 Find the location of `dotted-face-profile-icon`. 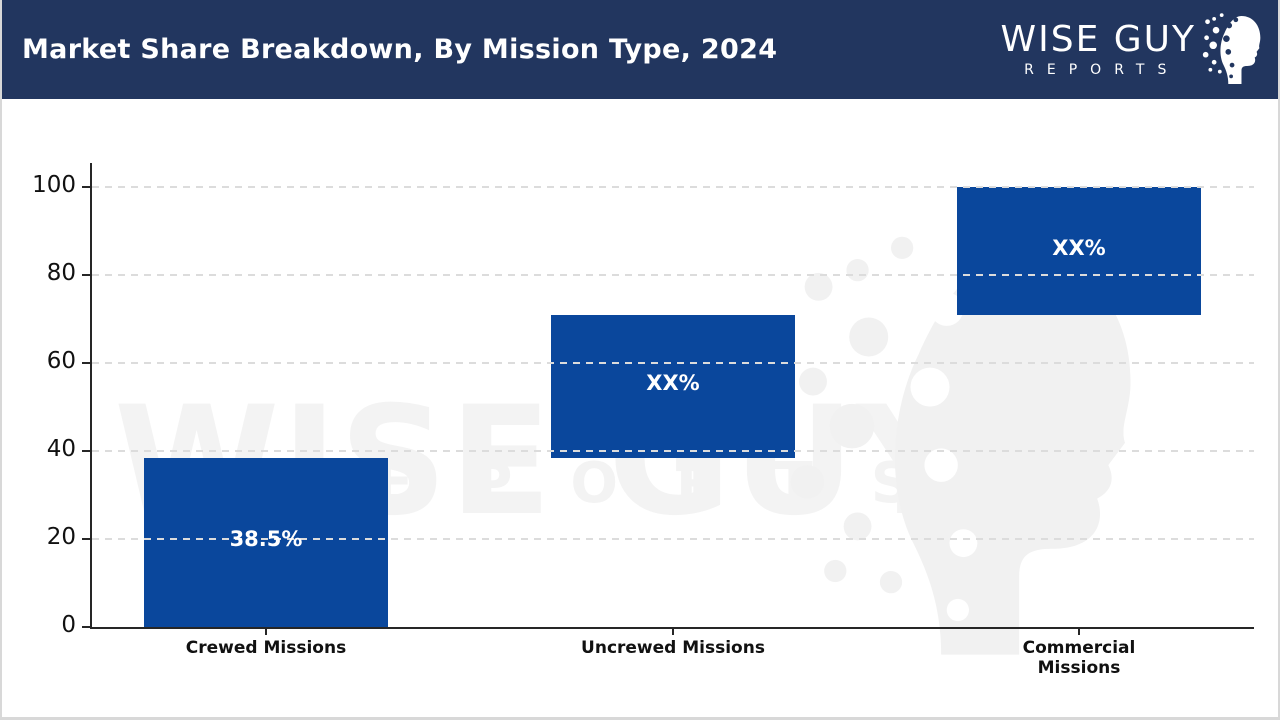

dotted-face-profile-icon is located at coordinates (1233, 50).